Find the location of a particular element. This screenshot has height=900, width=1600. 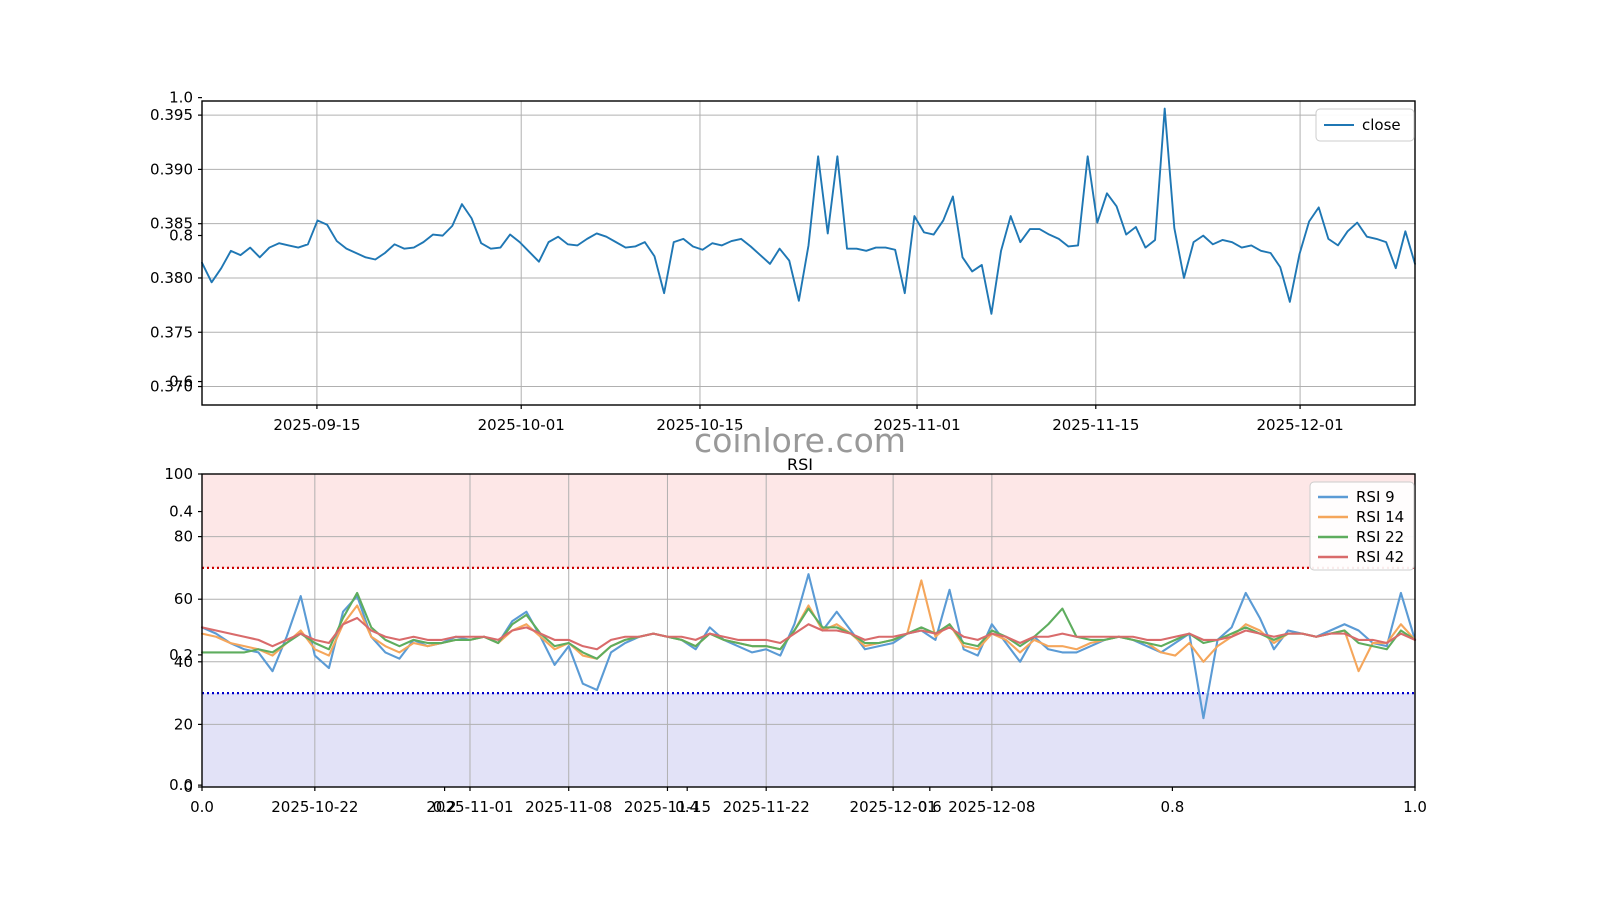

price-y-tick: 0.370 is located at coordinates (171, 387).